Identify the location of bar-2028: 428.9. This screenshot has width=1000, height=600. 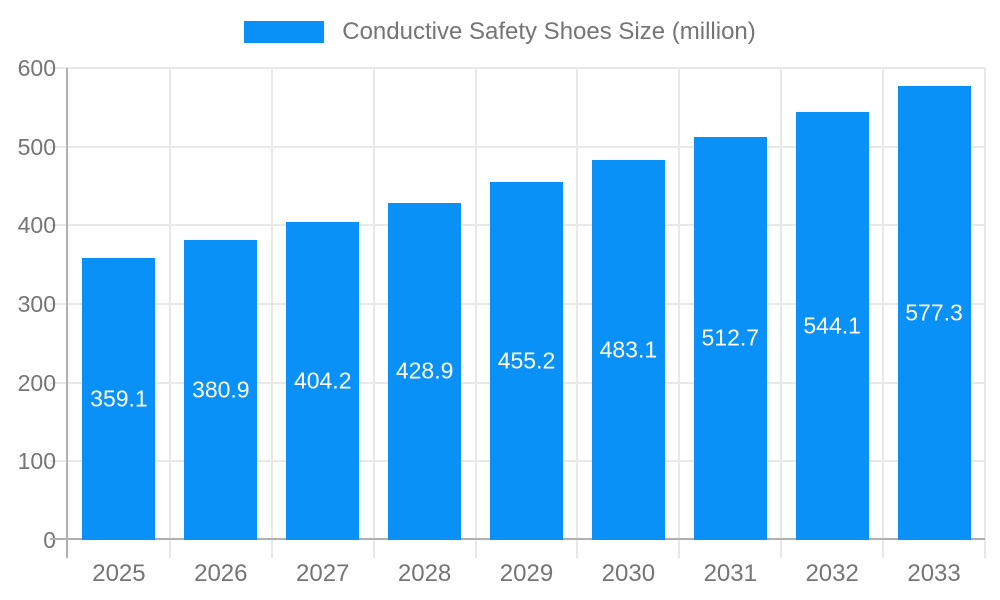
(425, 371).